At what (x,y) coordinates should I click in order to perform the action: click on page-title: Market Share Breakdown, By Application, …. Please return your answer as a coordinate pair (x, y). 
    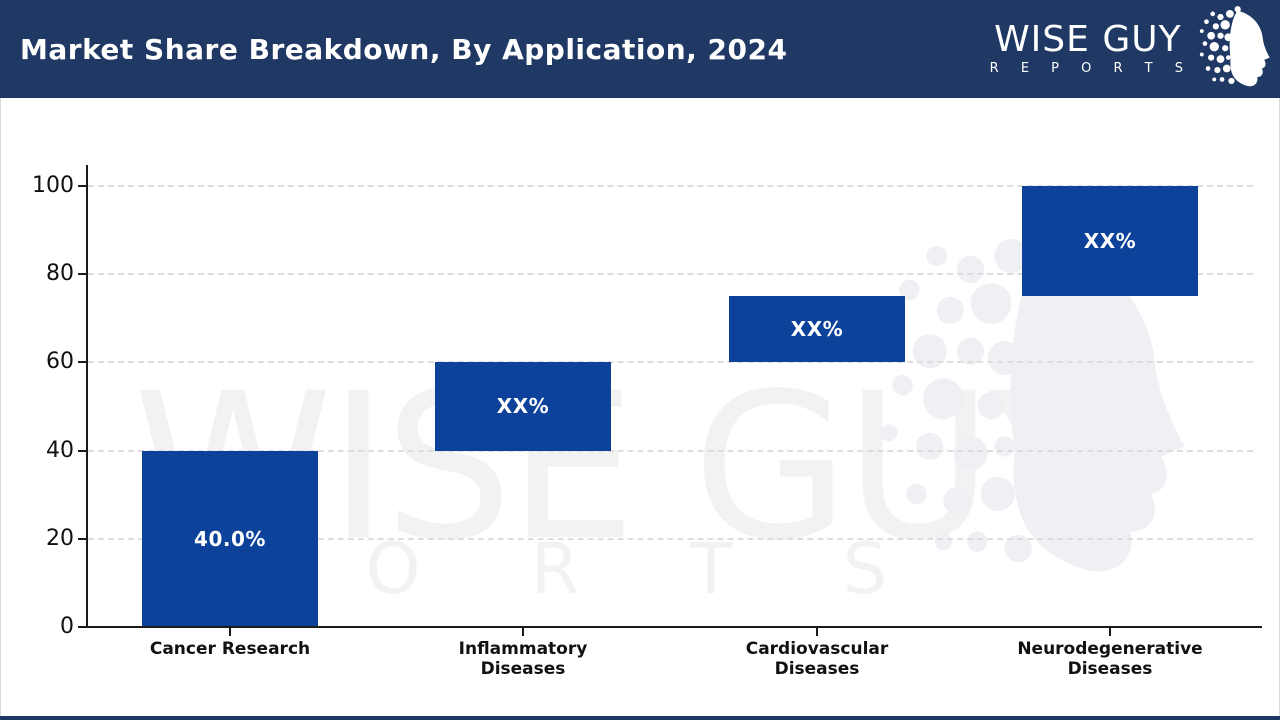
    Looking at the image, I should click on (404, 49).